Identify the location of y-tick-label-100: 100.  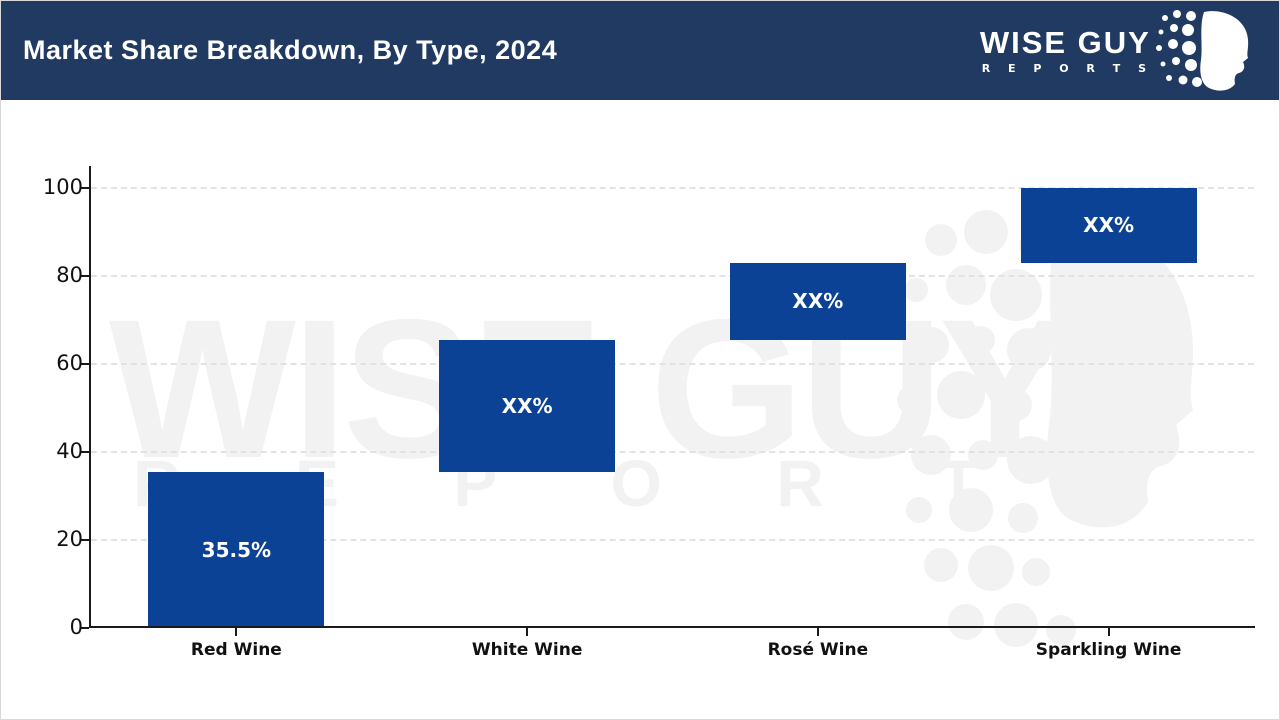
(62, 187).